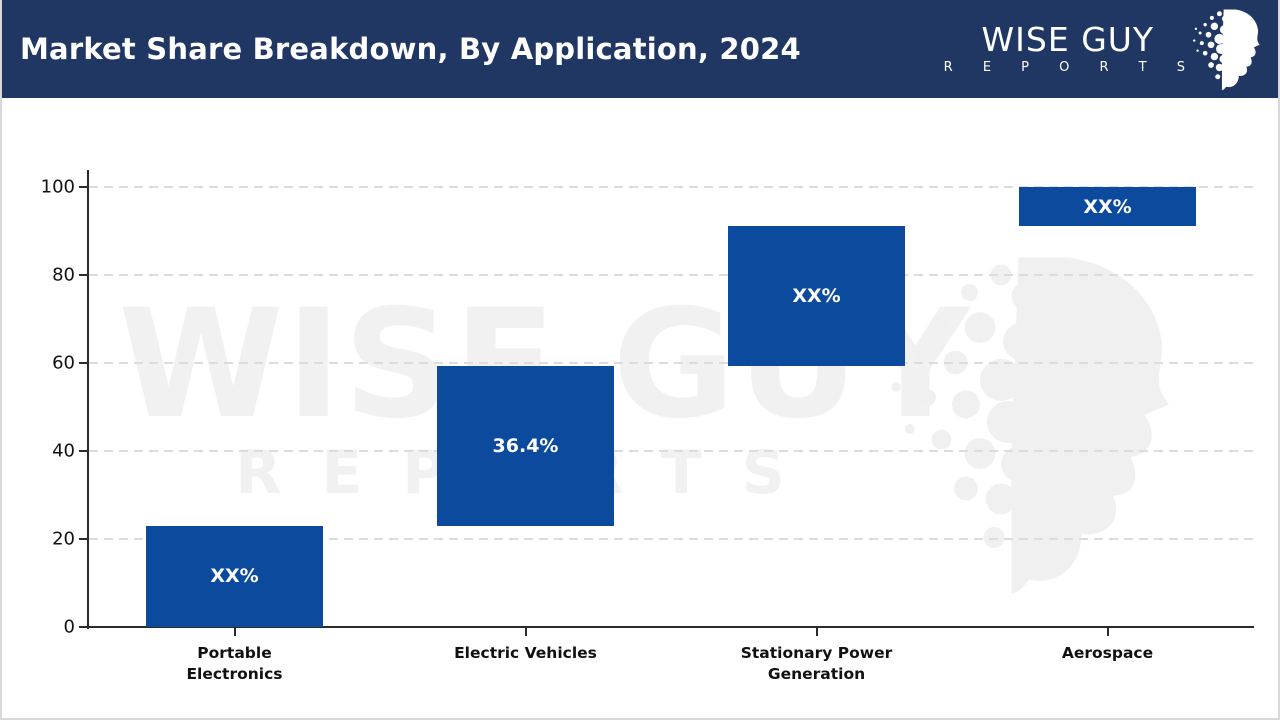 The image size is (1280, 720). Describe the element at coordinates (1107, 653) in the screenshot. I see `x-tick-label: Aerospace` at that location.